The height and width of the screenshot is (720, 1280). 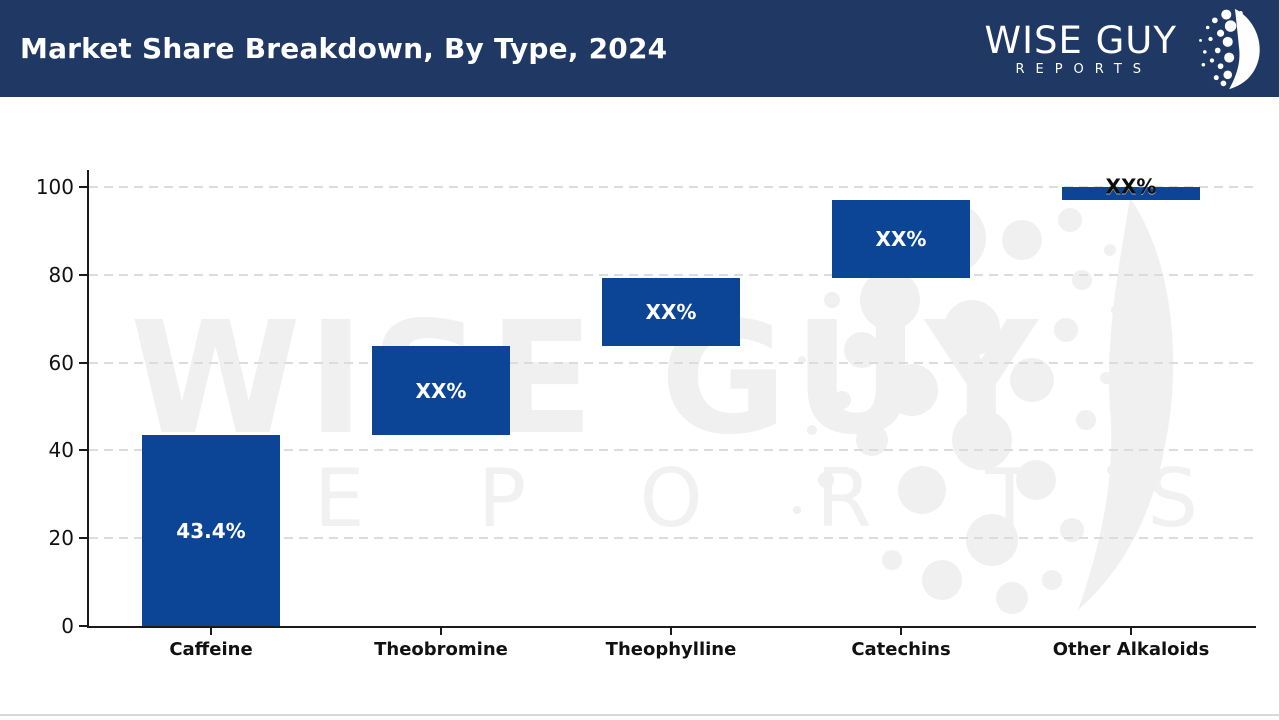 I want to click on logo-brand-name: WISE GUY, so click(x=1080, y=40).